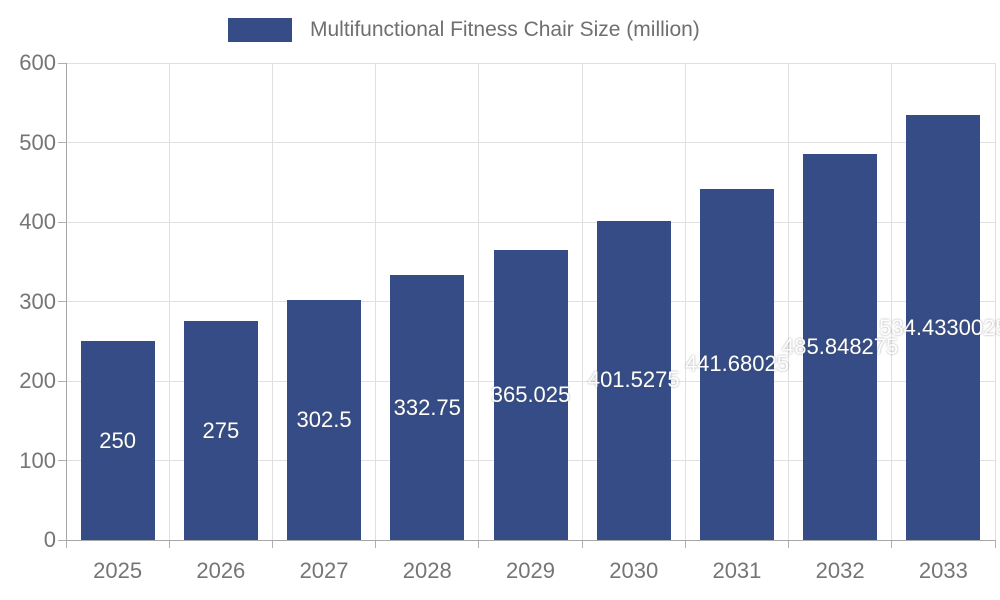  What do you see at coordinates (840, 570) in the screenshot?
I see `x-axis-label: 2032` at bounding box center [840, 570].